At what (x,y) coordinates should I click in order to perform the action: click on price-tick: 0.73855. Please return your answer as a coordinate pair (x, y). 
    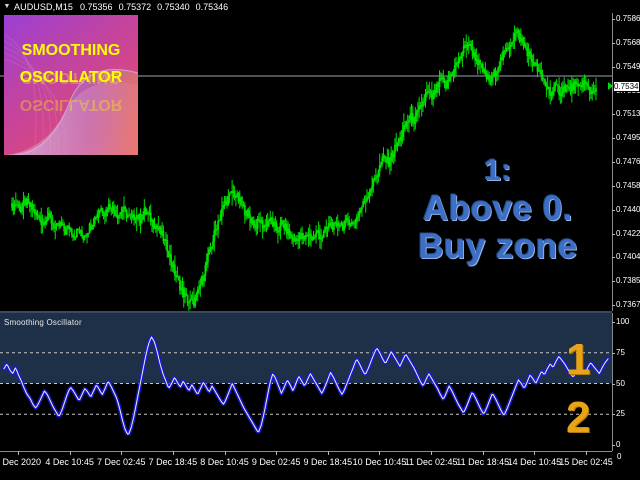
    Looking at the image, I should click on (626, 280).